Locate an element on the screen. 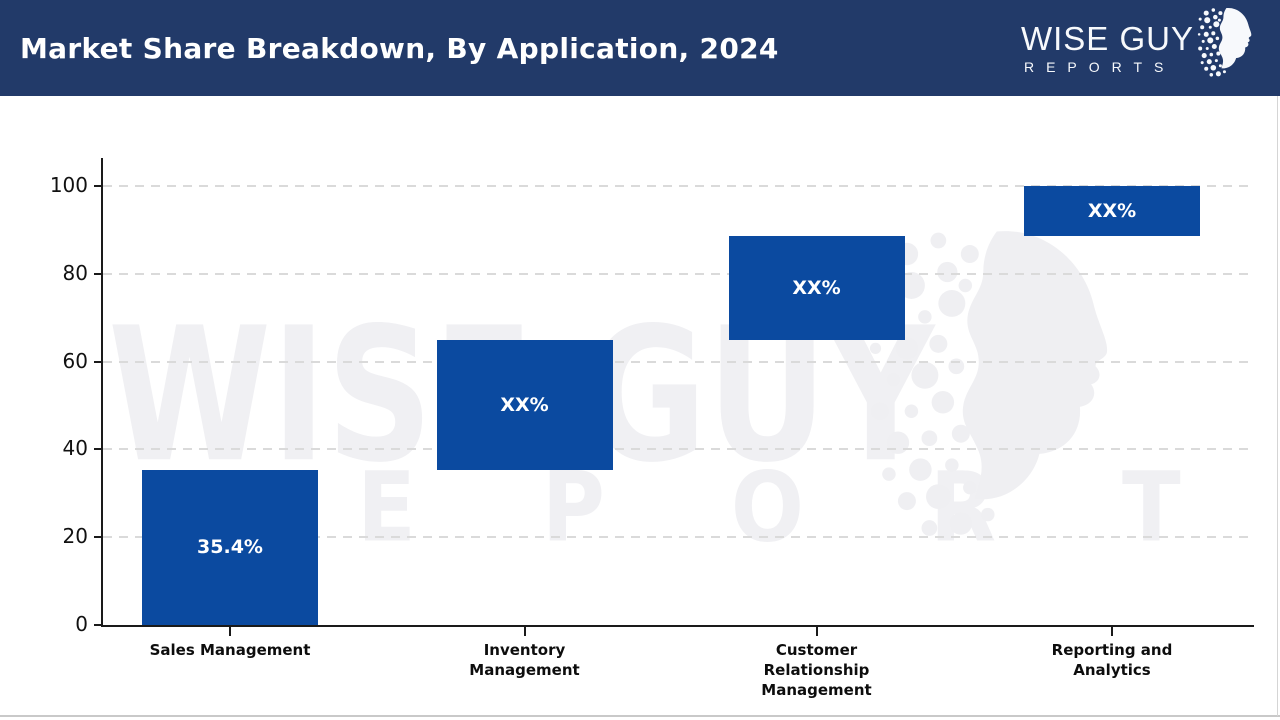 Image resolution: width=1280 pixels, height=720 pixels. bar-value-label: 35.4% is located at coordinates (230, 547).